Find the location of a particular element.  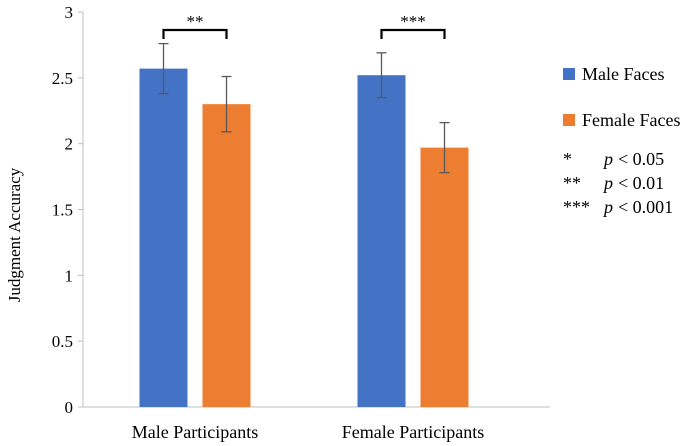

y-tick-label: 0 is located at coordinates (69, 407).